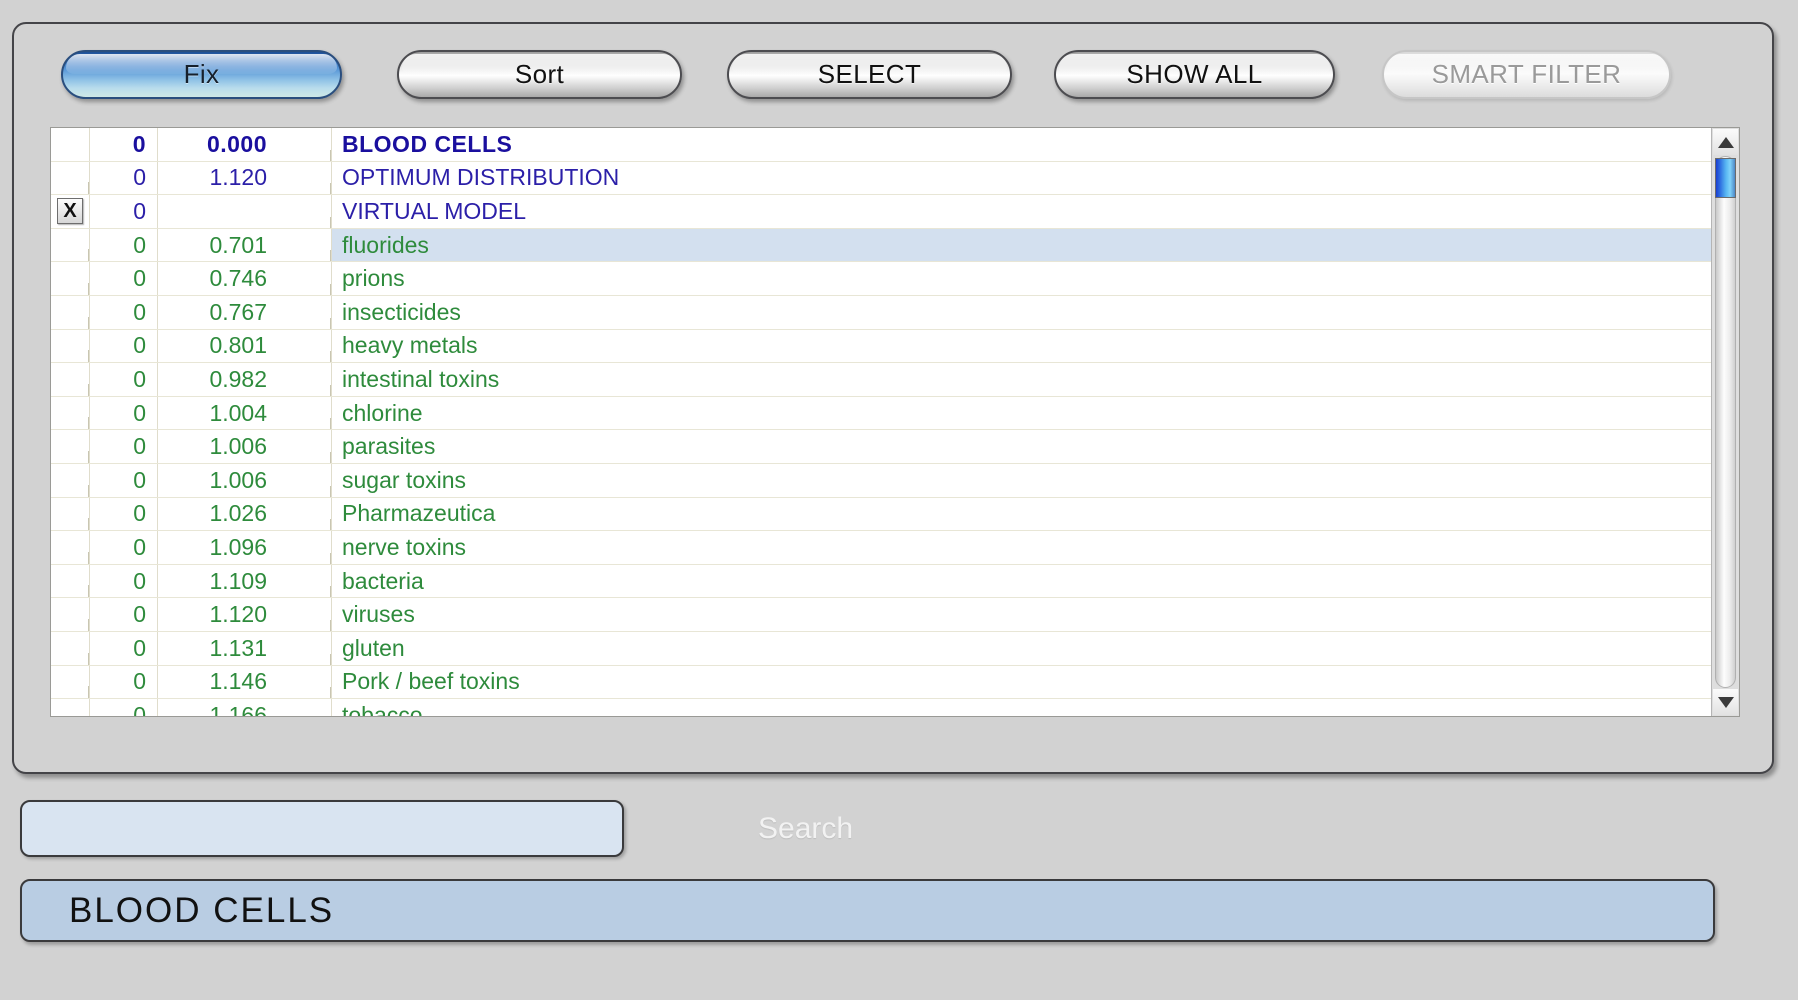 The height and width of the screenshot is (1000, 1798). Describe the element at coordinates (1021, 245) in the screenshot. I see `row-name-cell: fluorides` at that location.